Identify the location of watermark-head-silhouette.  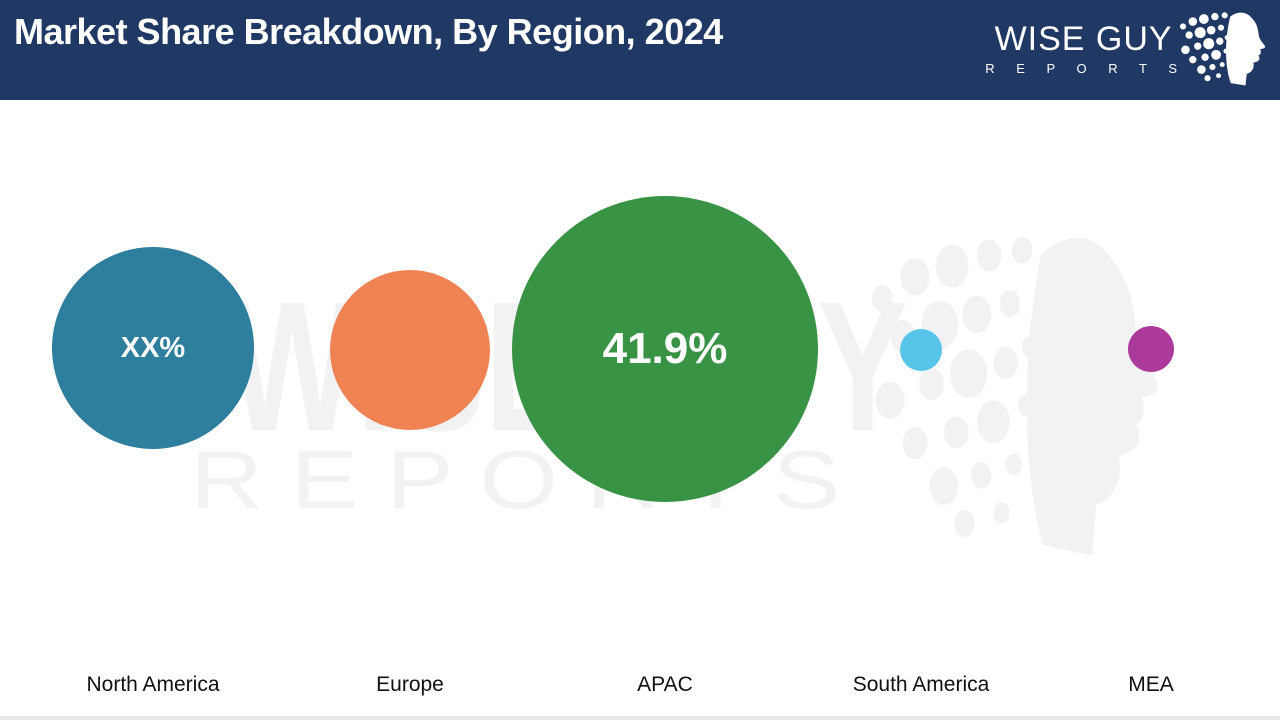
(1014, 396).